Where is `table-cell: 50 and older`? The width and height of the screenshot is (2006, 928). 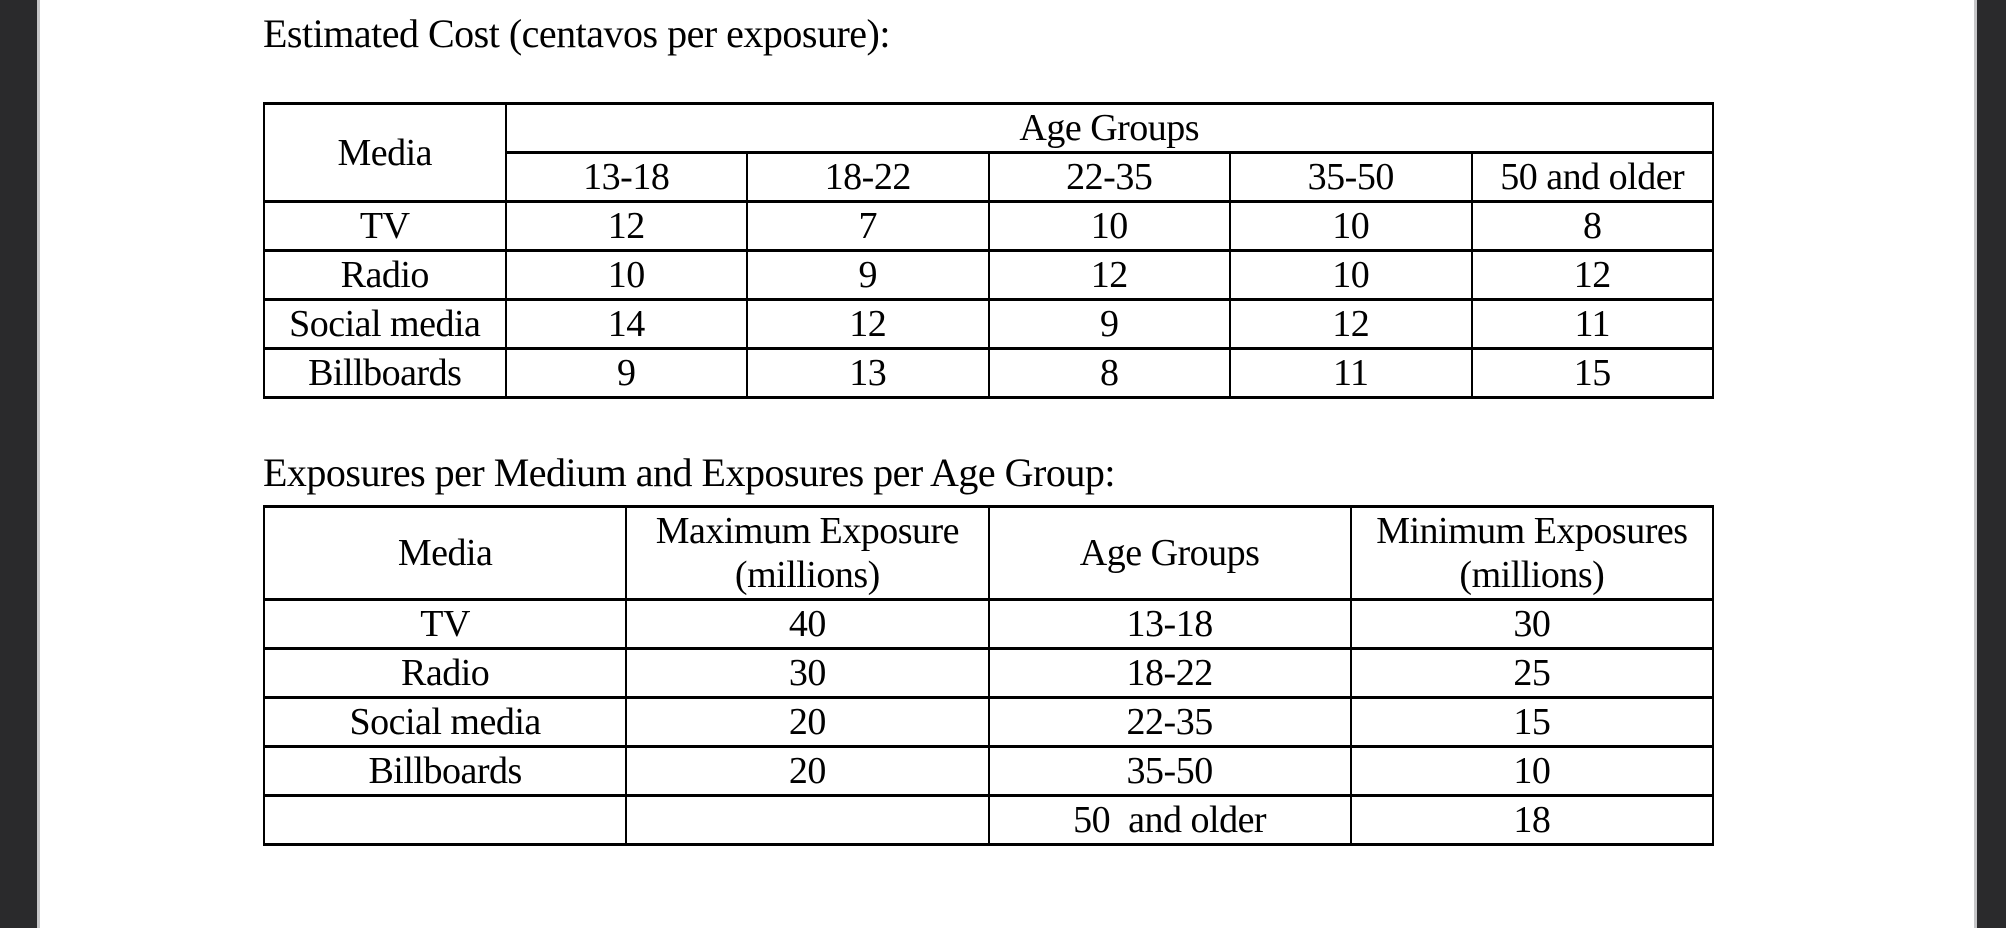
table-cell: 50 and older is located at coordinates (1169, 820).